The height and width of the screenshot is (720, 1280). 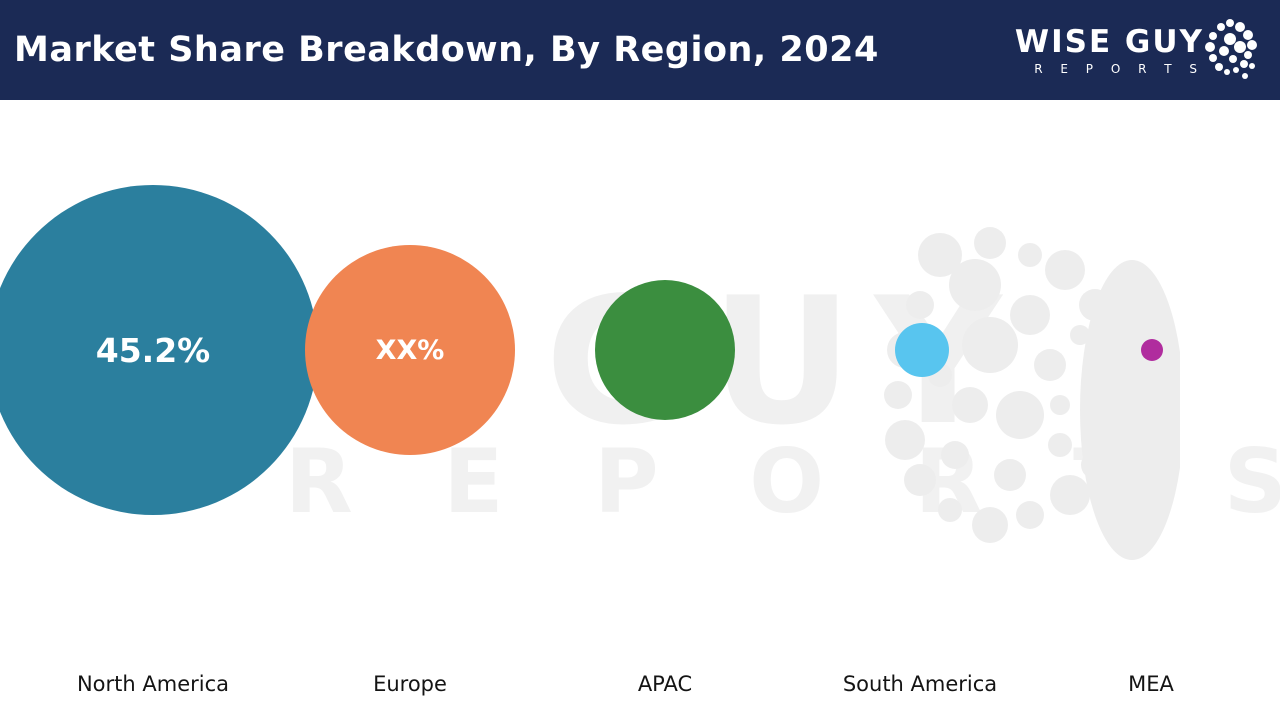 I want to click on category-label-mea: MEA, so click(x=1151, y=684).